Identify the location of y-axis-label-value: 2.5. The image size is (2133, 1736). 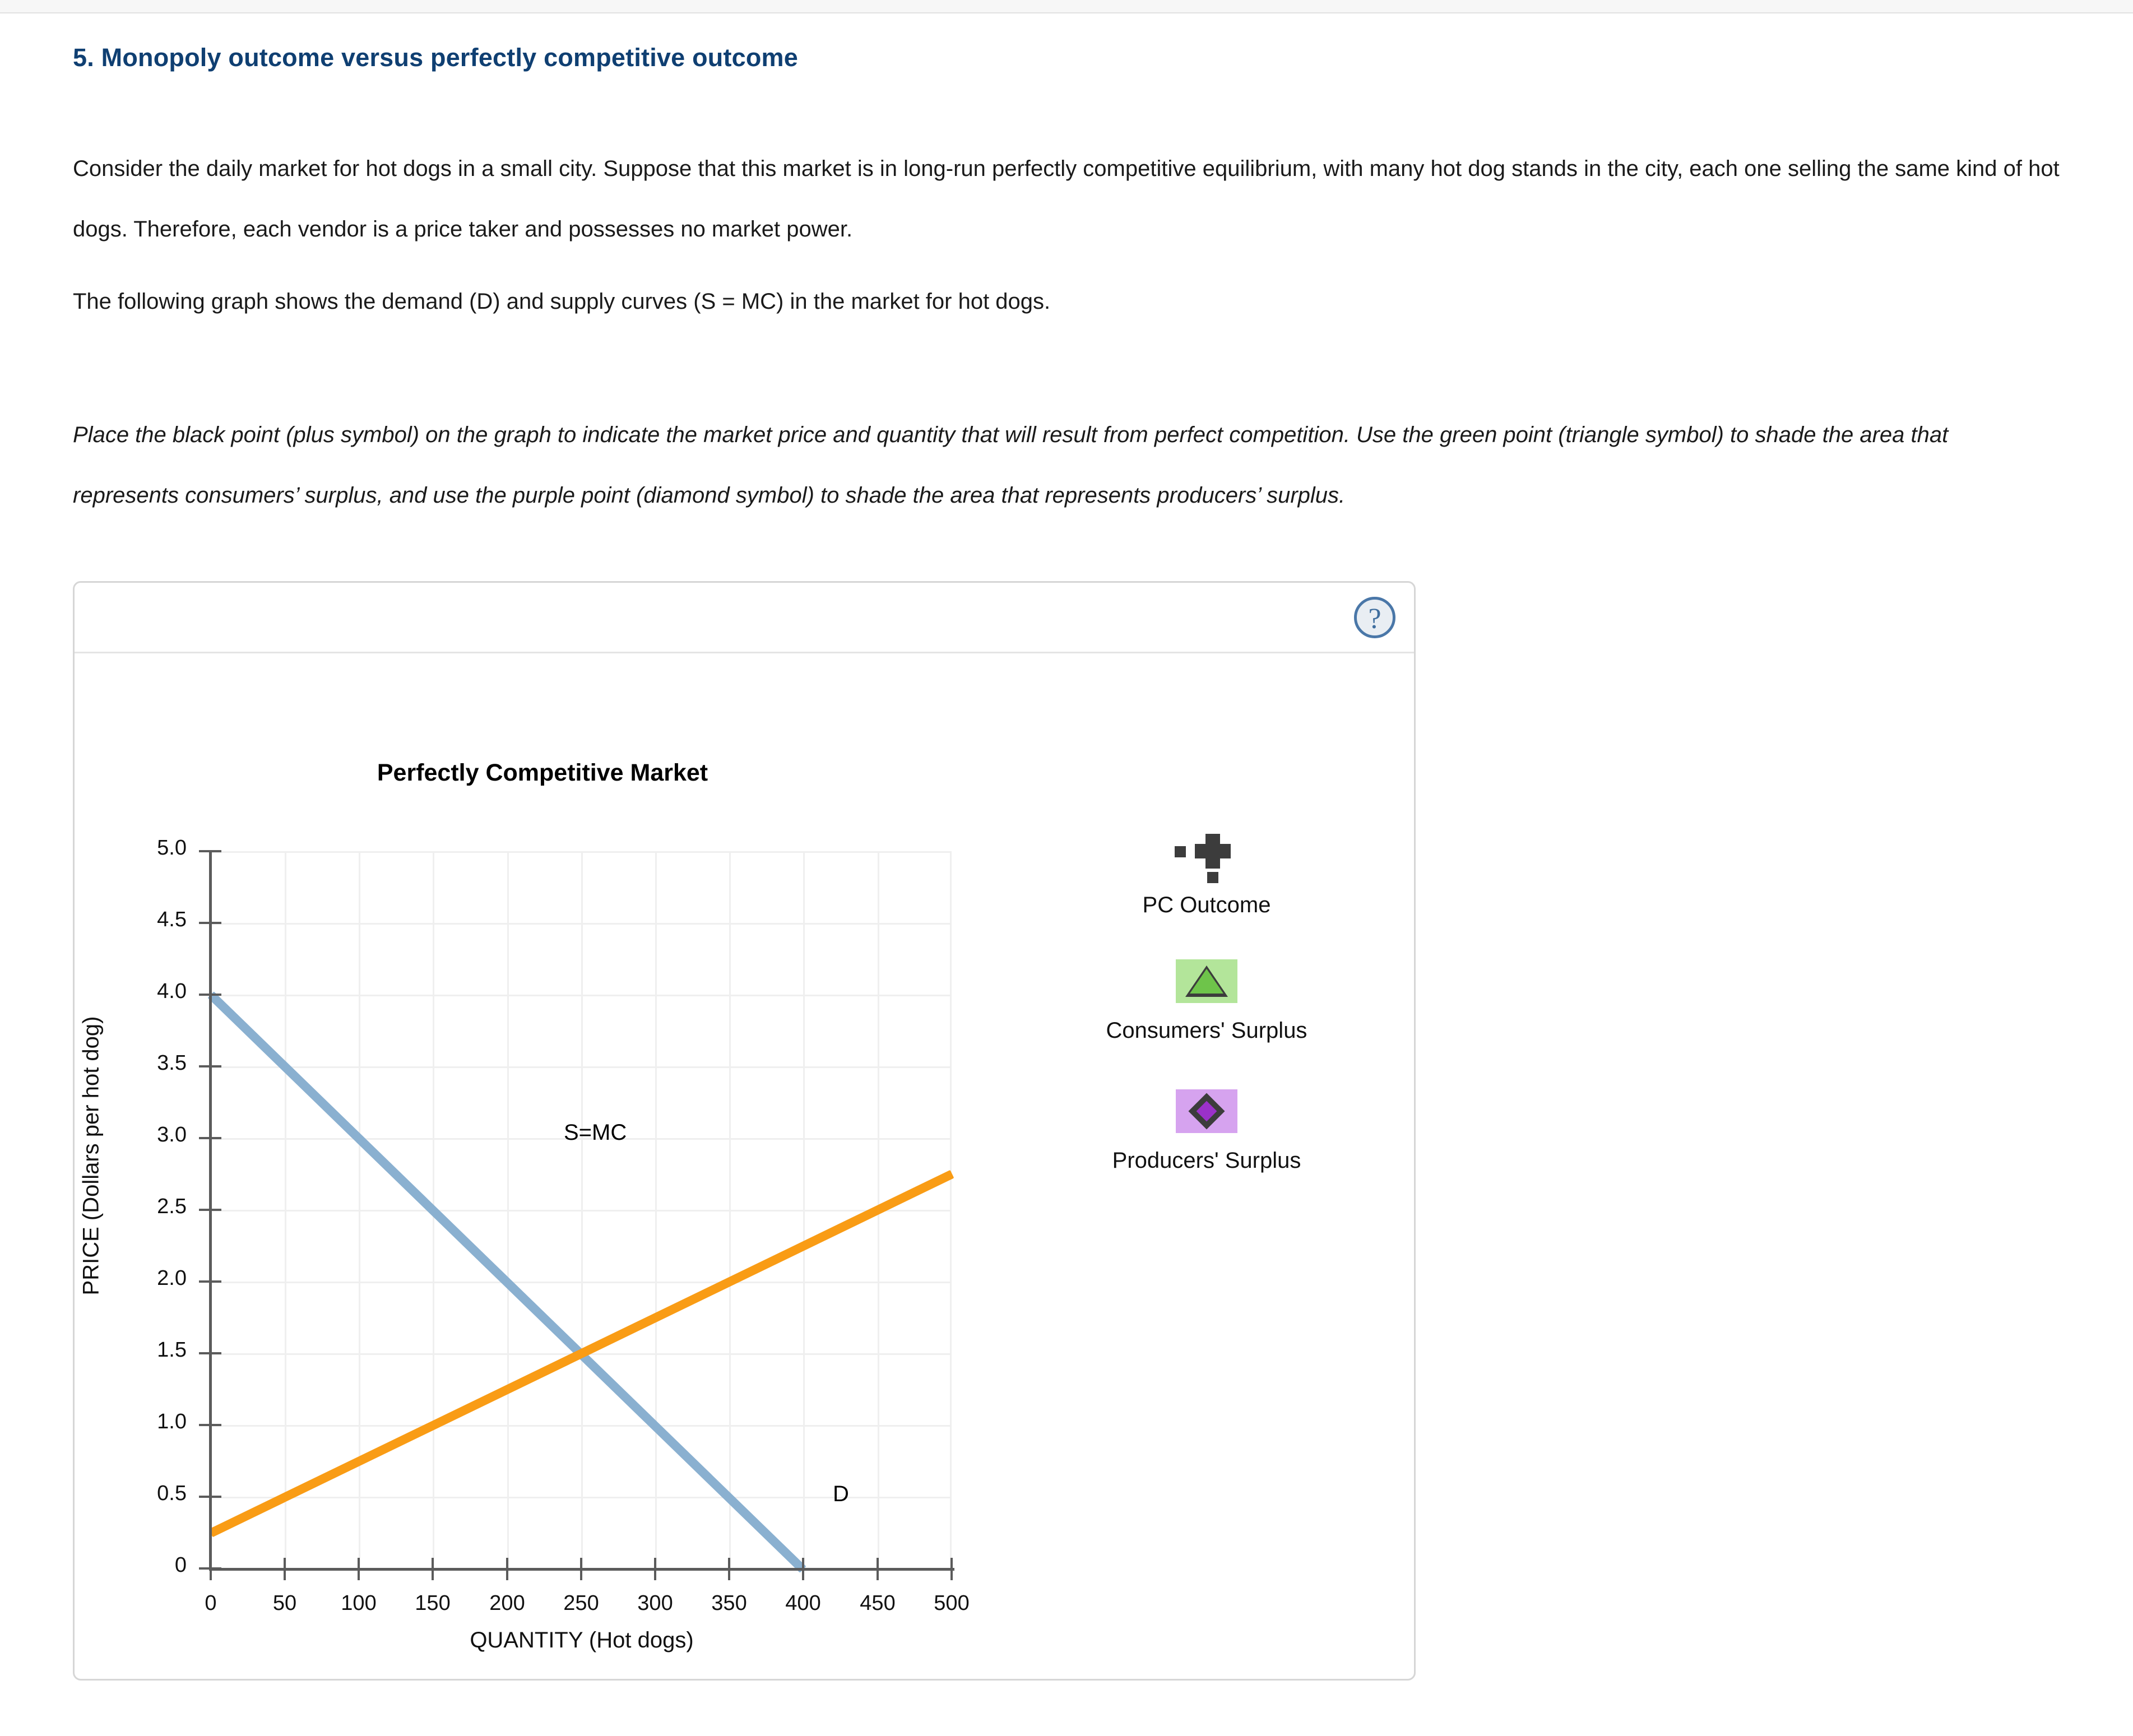
(172, 1206).